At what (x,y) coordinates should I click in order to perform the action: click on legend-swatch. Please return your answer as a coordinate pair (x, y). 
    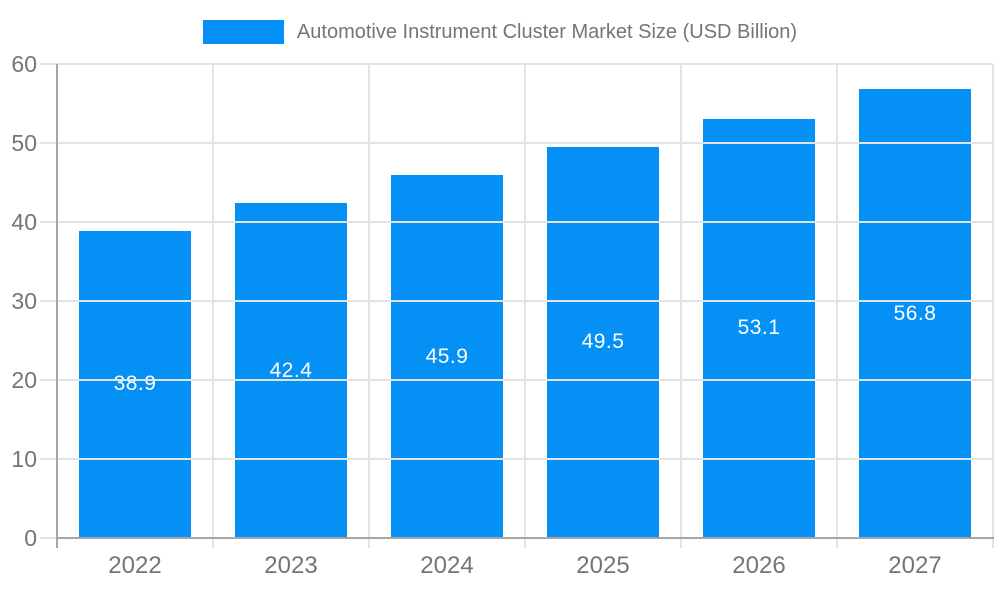
    Looking at the image, I should click on (243, 32).